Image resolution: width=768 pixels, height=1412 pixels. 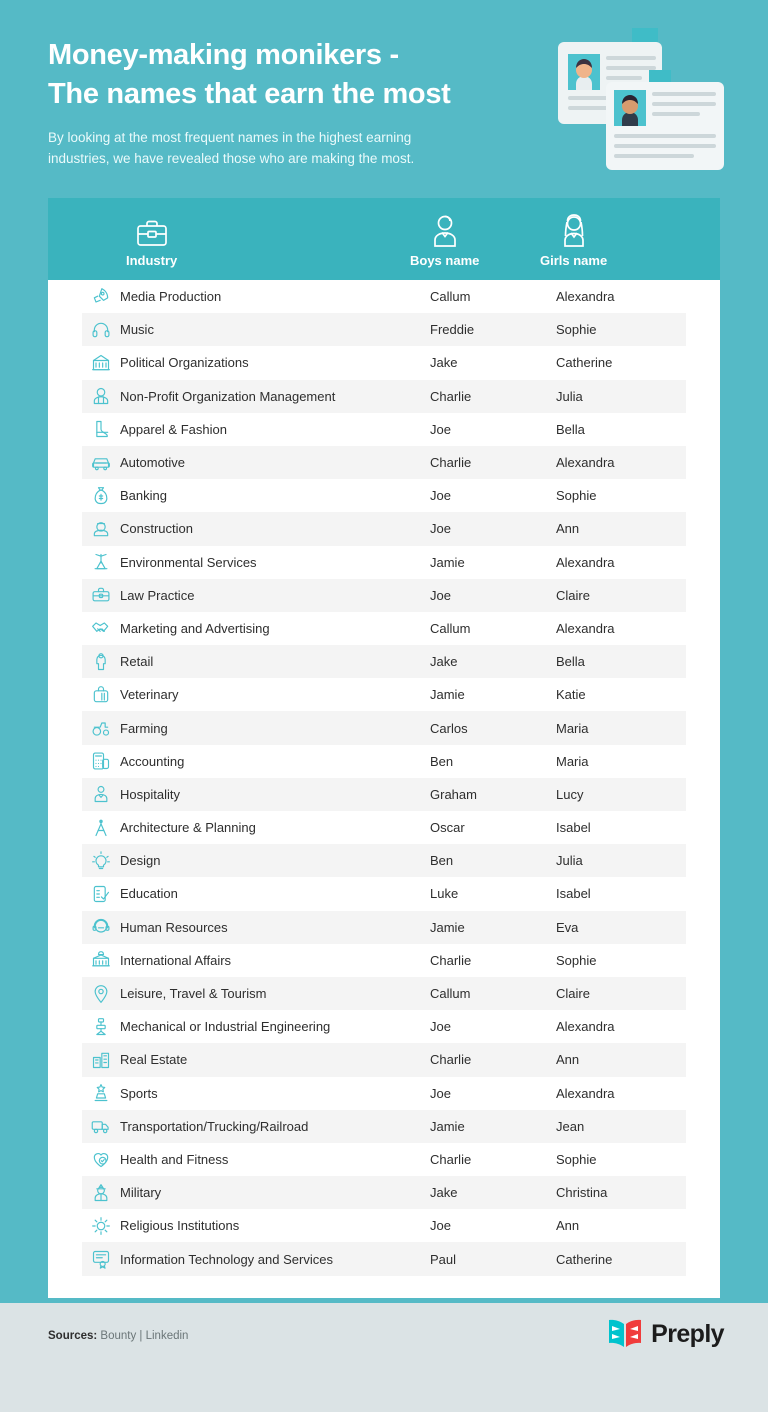 I want to click on cell-boys-name: Graham, so click(x=453, y=794).